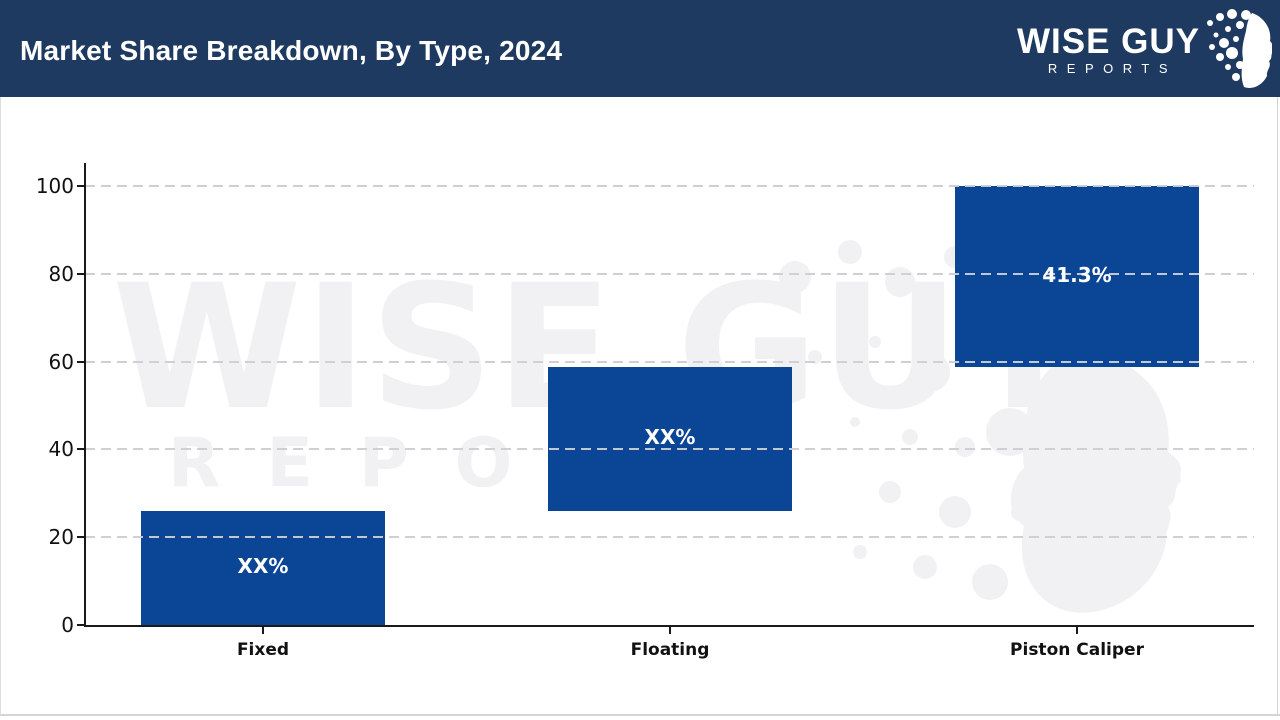 The image size is (1280, 720). What do you see at coordinates (1239, 48) in the screenshot?
I see `logo-dotted-face-icon` at bounding box center [1239, 48].